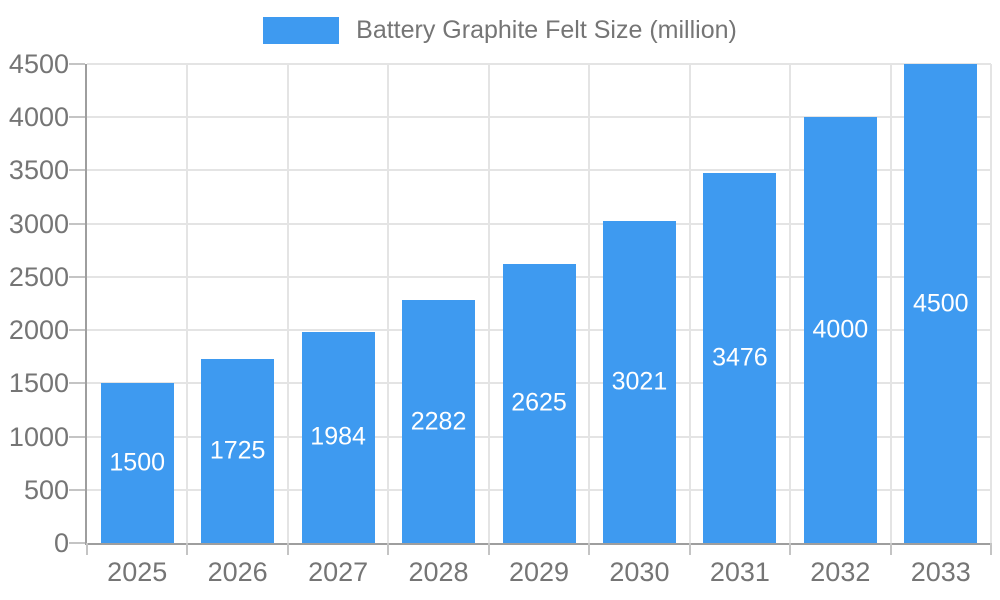 Image resolution: width=1000 pixels, height=600 pixels. Describe the element at coordinates (137, 572) in the screenshot. I see `x-axis-tick-label: 2025` at that location.